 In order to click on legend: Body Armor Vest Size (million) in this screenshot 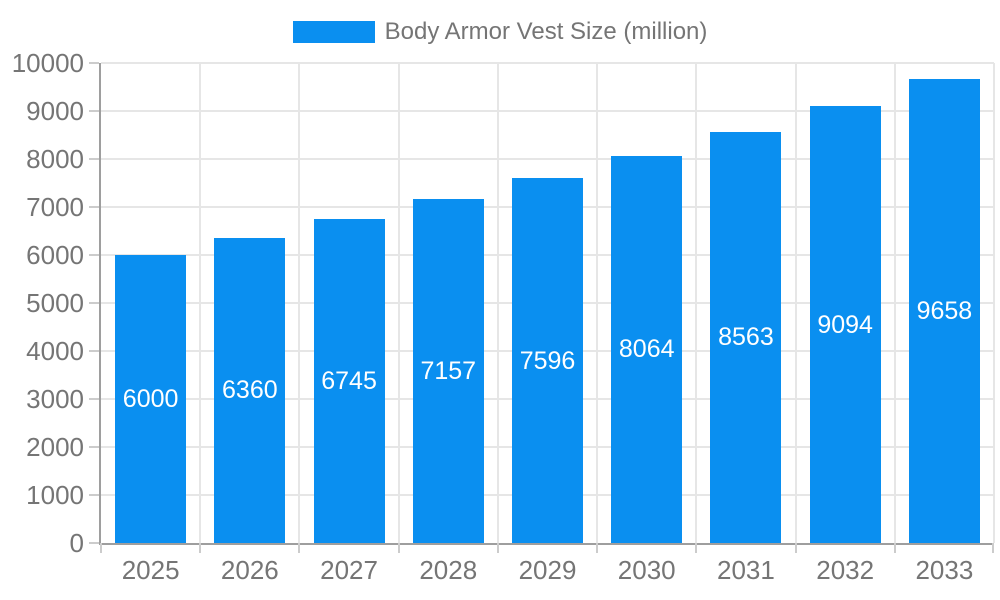, I will do `click(500, 31)`.